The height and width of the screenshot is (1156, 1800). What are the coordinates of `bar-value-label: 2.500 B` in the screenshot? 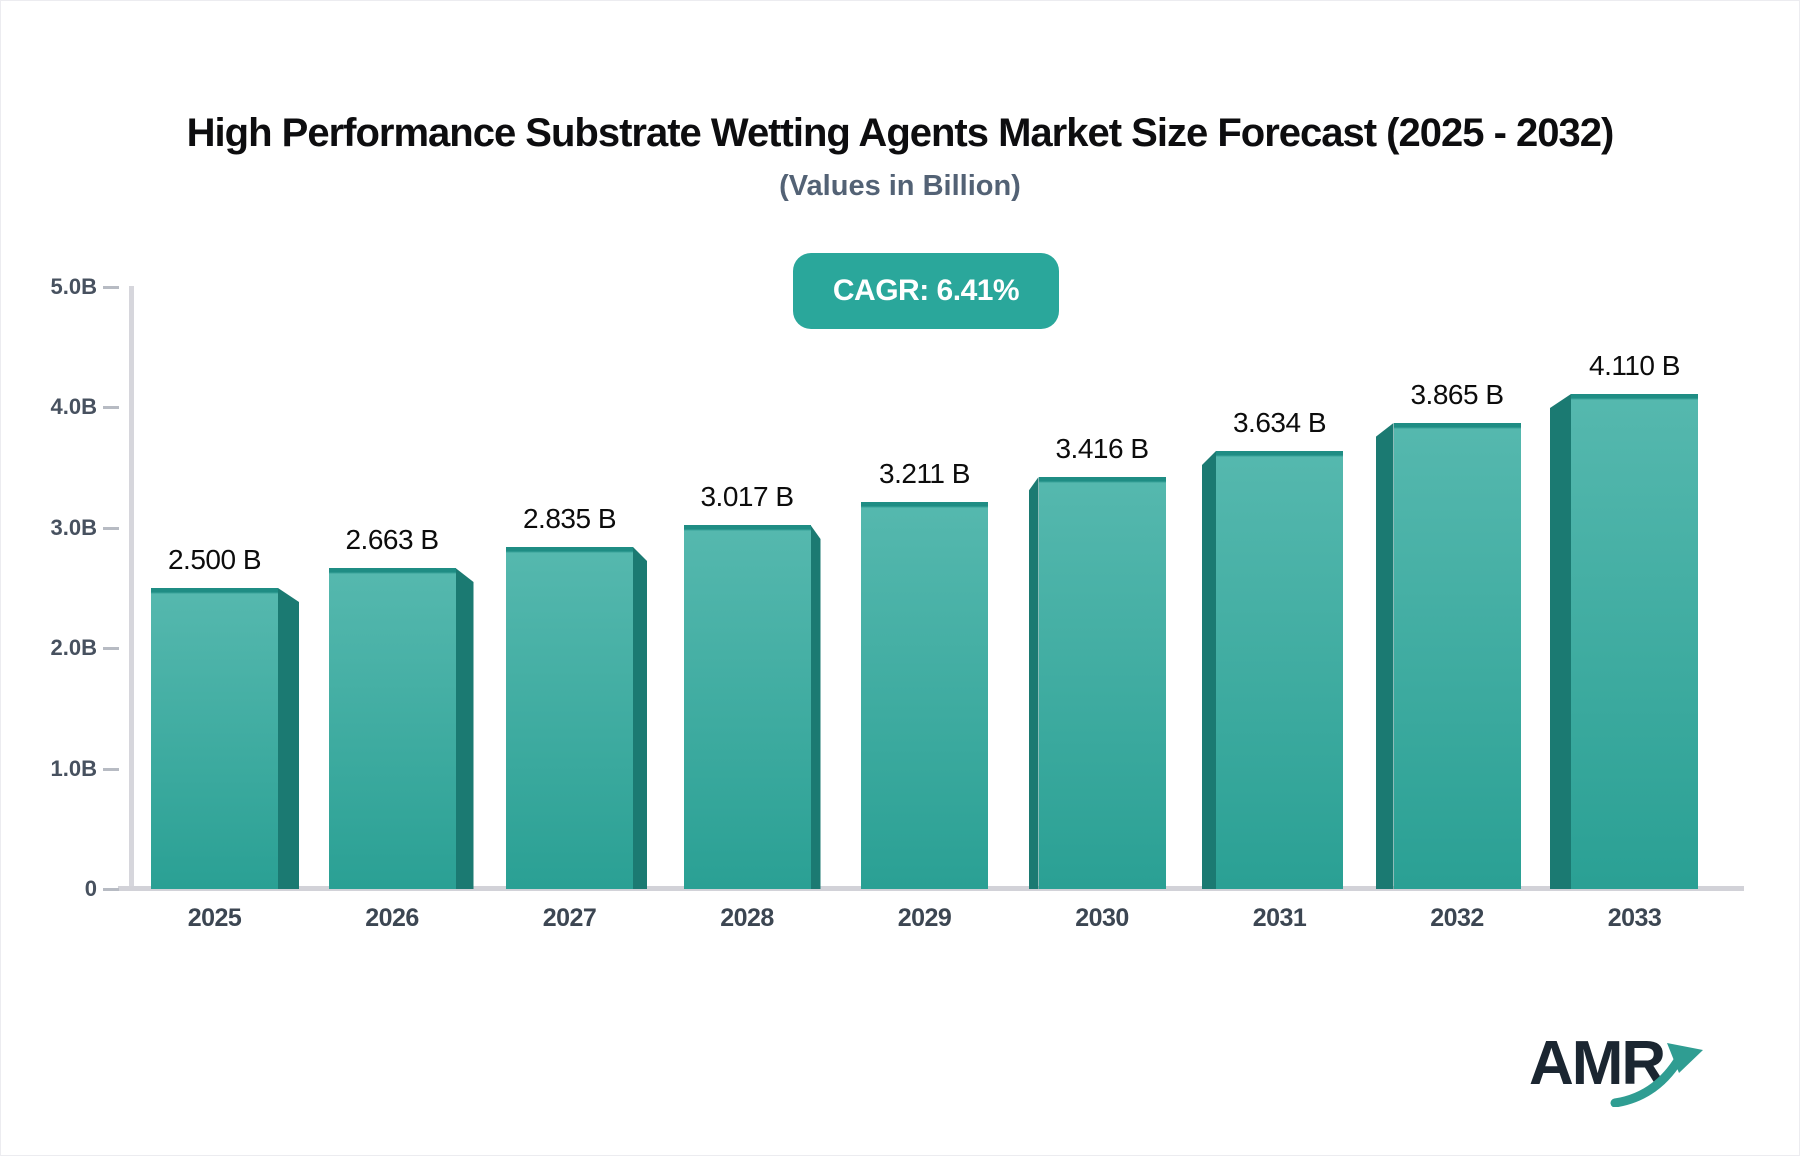 It's located at (214, 559).